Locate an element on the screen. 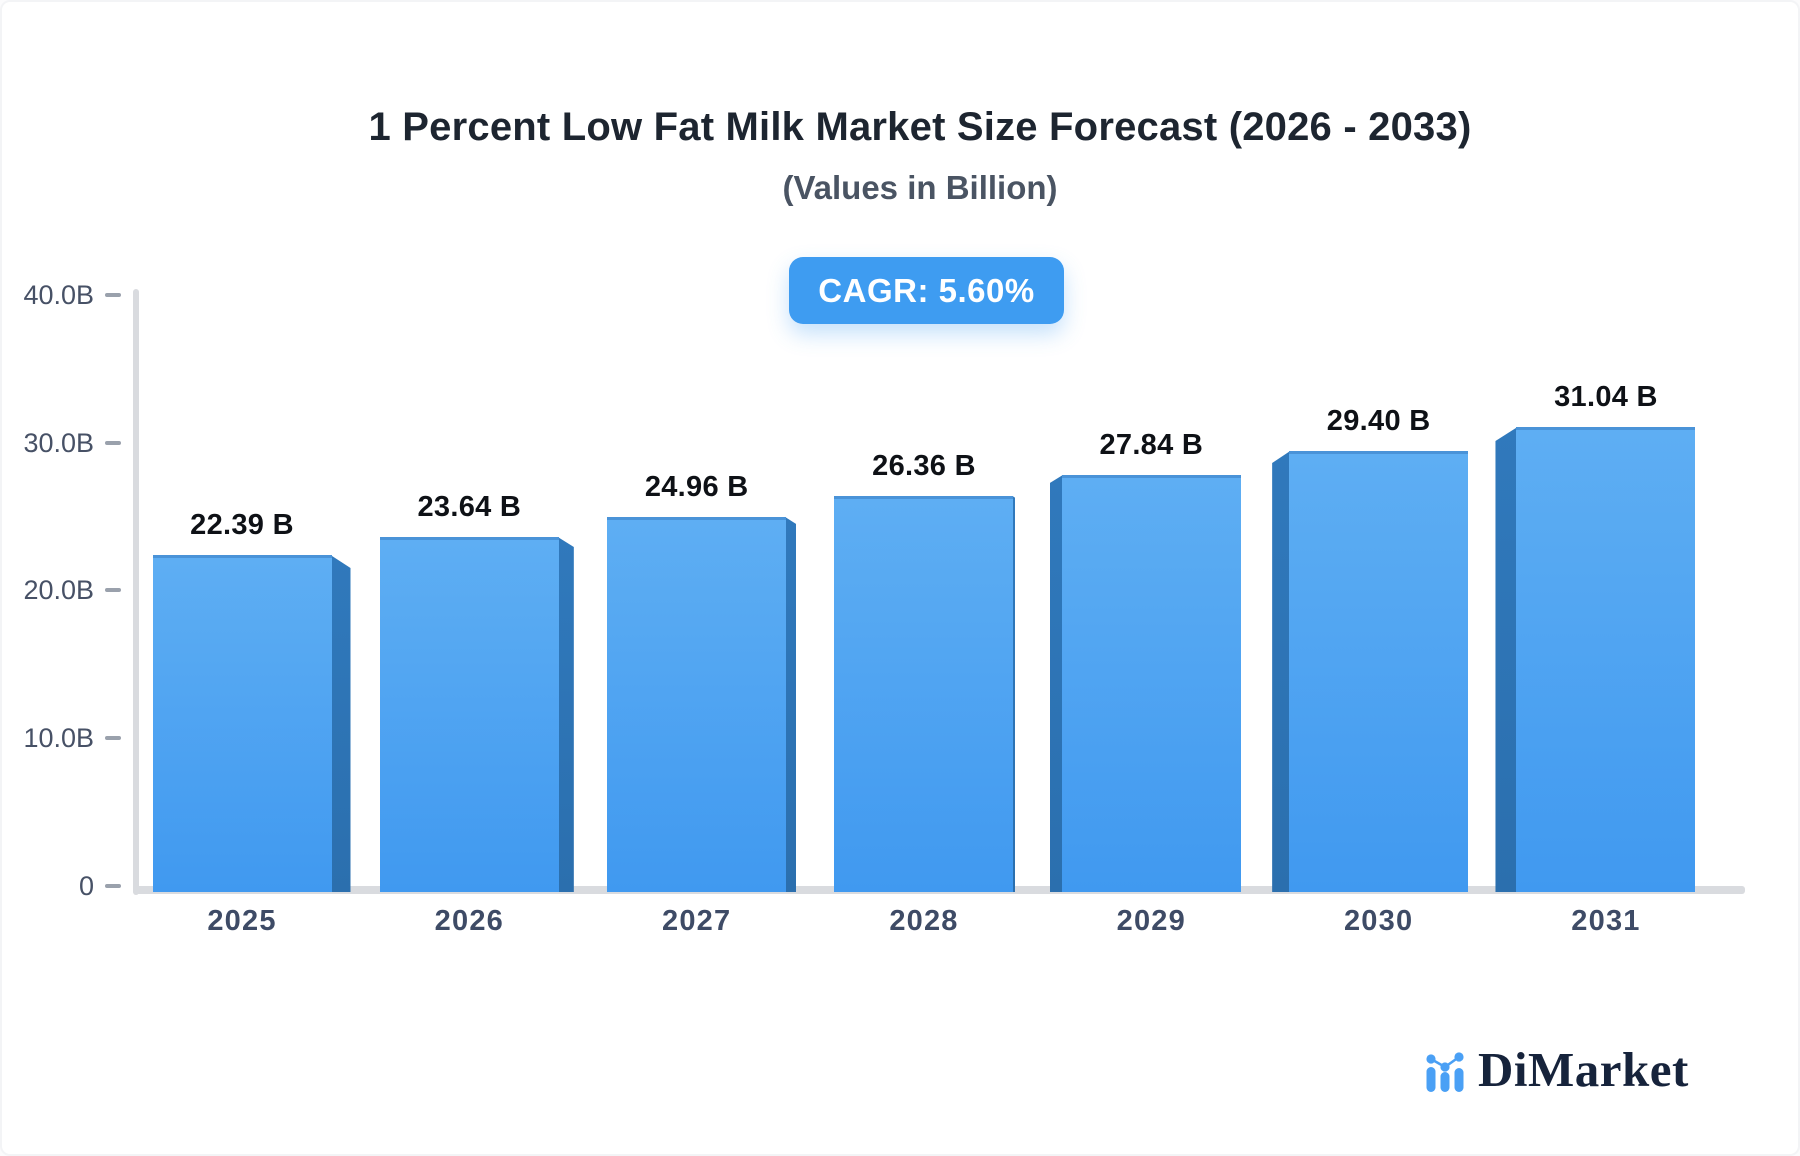 This screenshot has height=1156, width=1800. cagr-badge-label: CAGR: 5.60% is located at coordinates (926, 290).